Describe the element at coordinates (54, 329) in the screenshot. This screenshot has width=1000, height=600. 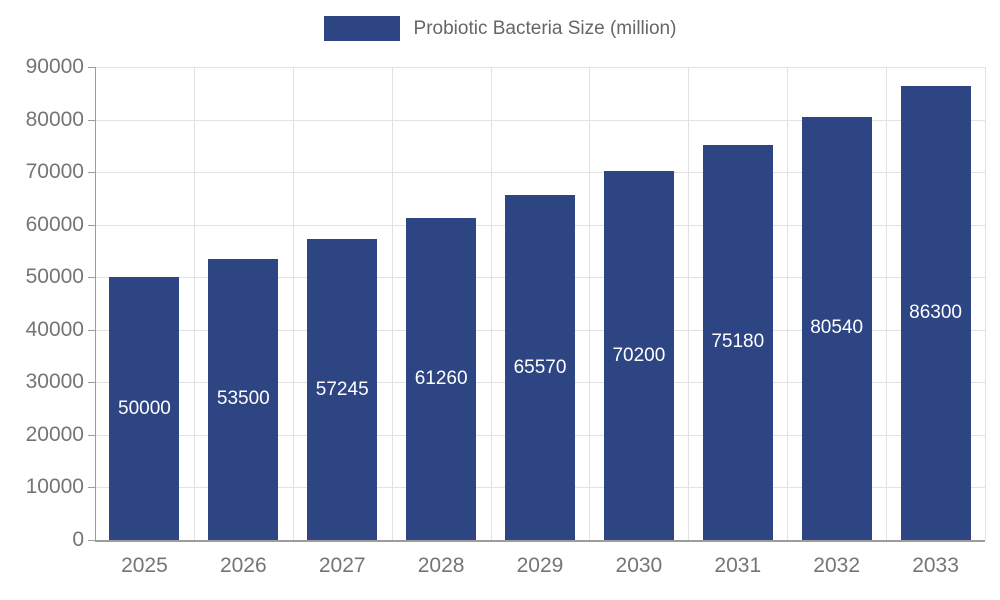
I see `y-tick-label: 40000` at that location.